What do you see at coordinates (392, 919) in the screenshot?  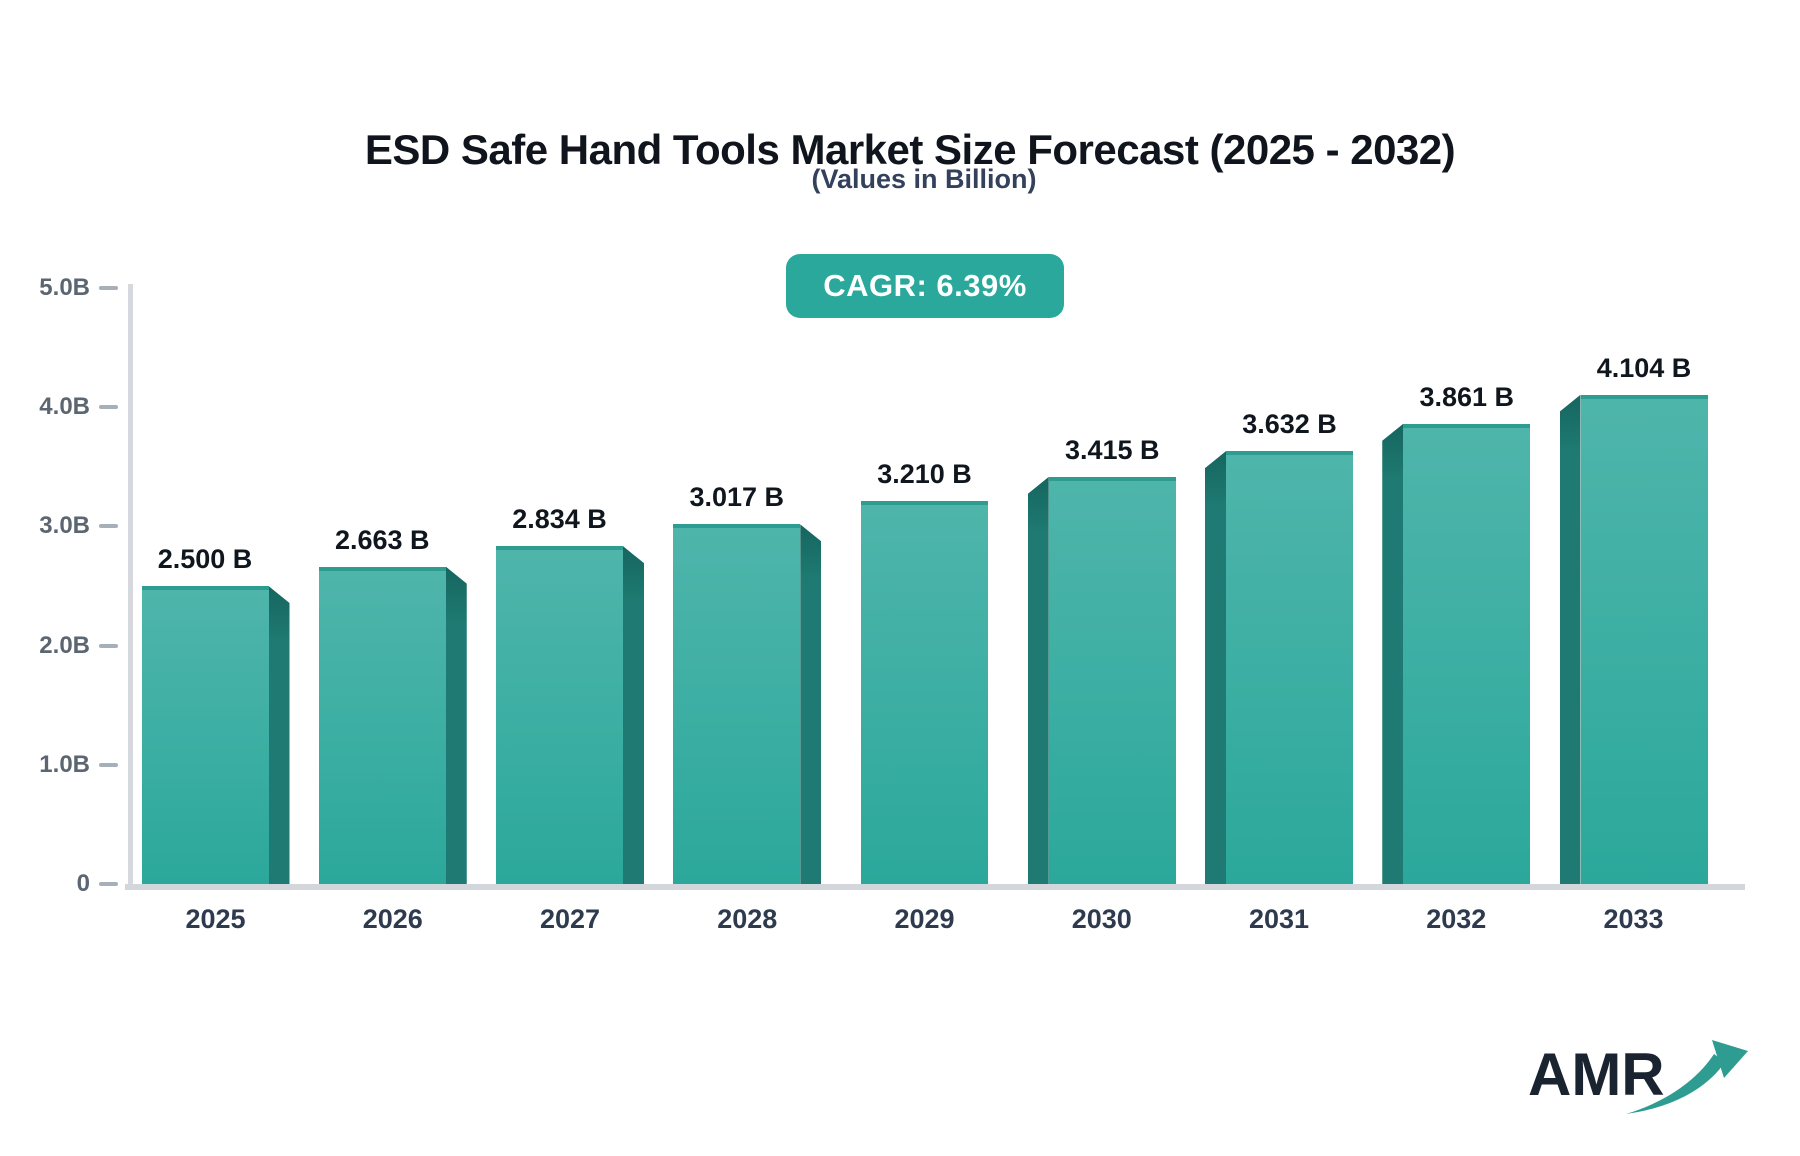 I see `x-axis-label: 2026` at bounding box center [392, 919].